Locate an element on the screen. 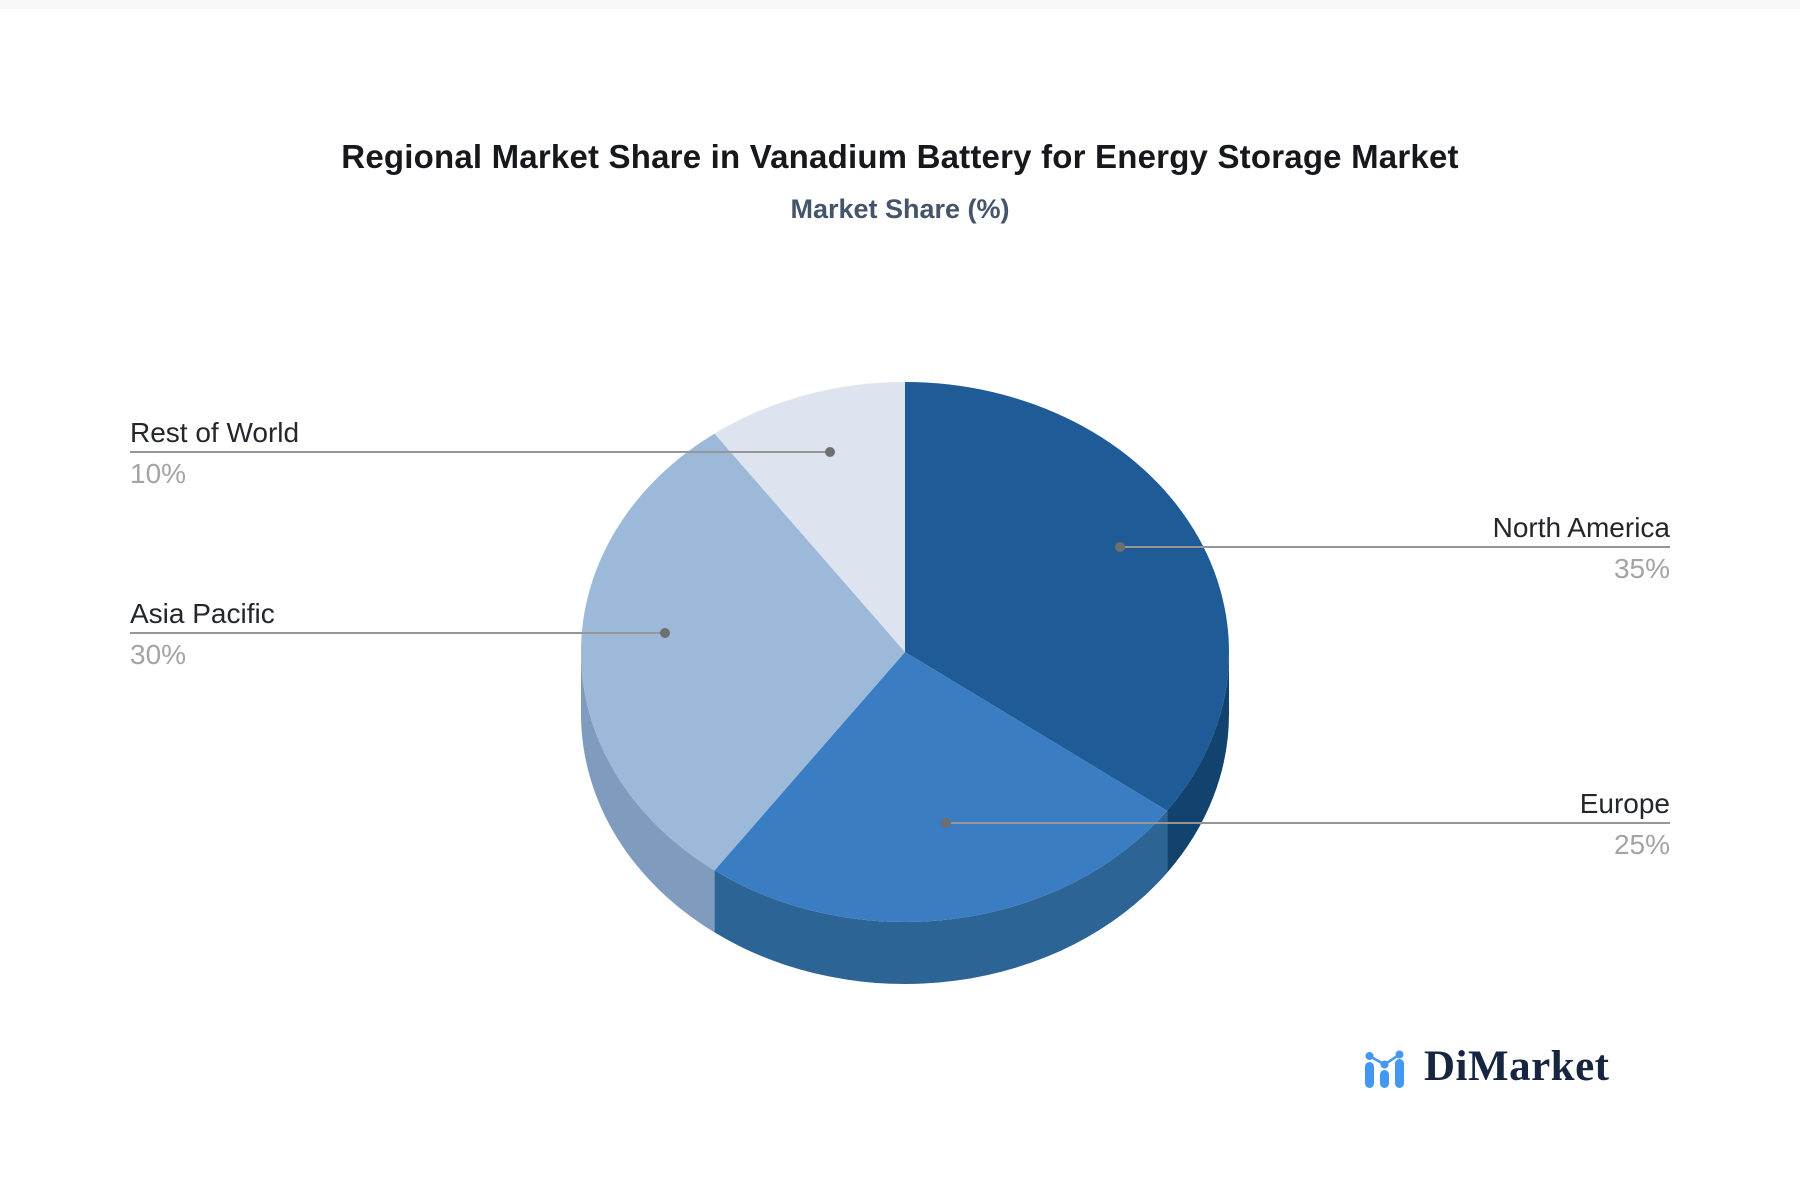 This screenshot has height=1196, width=1800. brand-logo: DiMarket is located at coordinates (1486, 1069).